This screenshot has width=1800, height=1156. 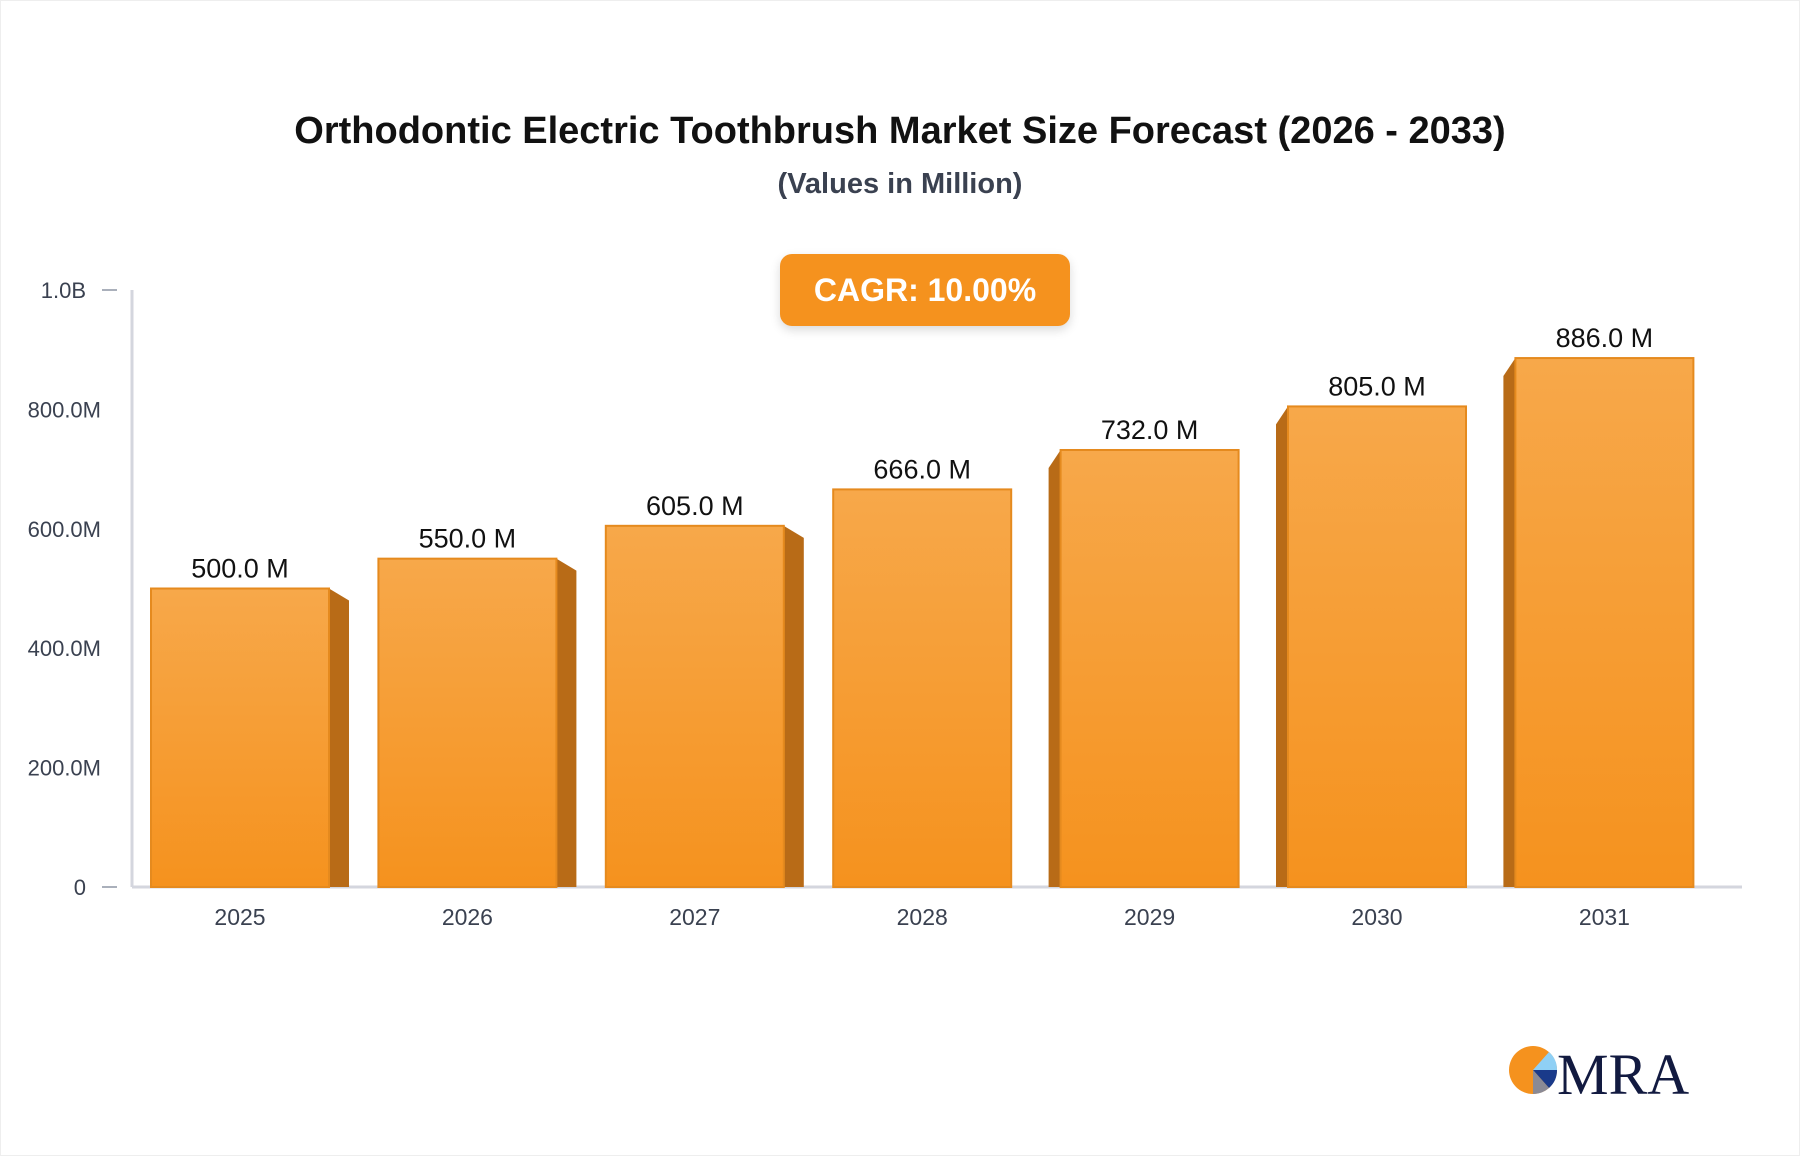 I want to click on bar-side-2027, so click(x=793, y=706).